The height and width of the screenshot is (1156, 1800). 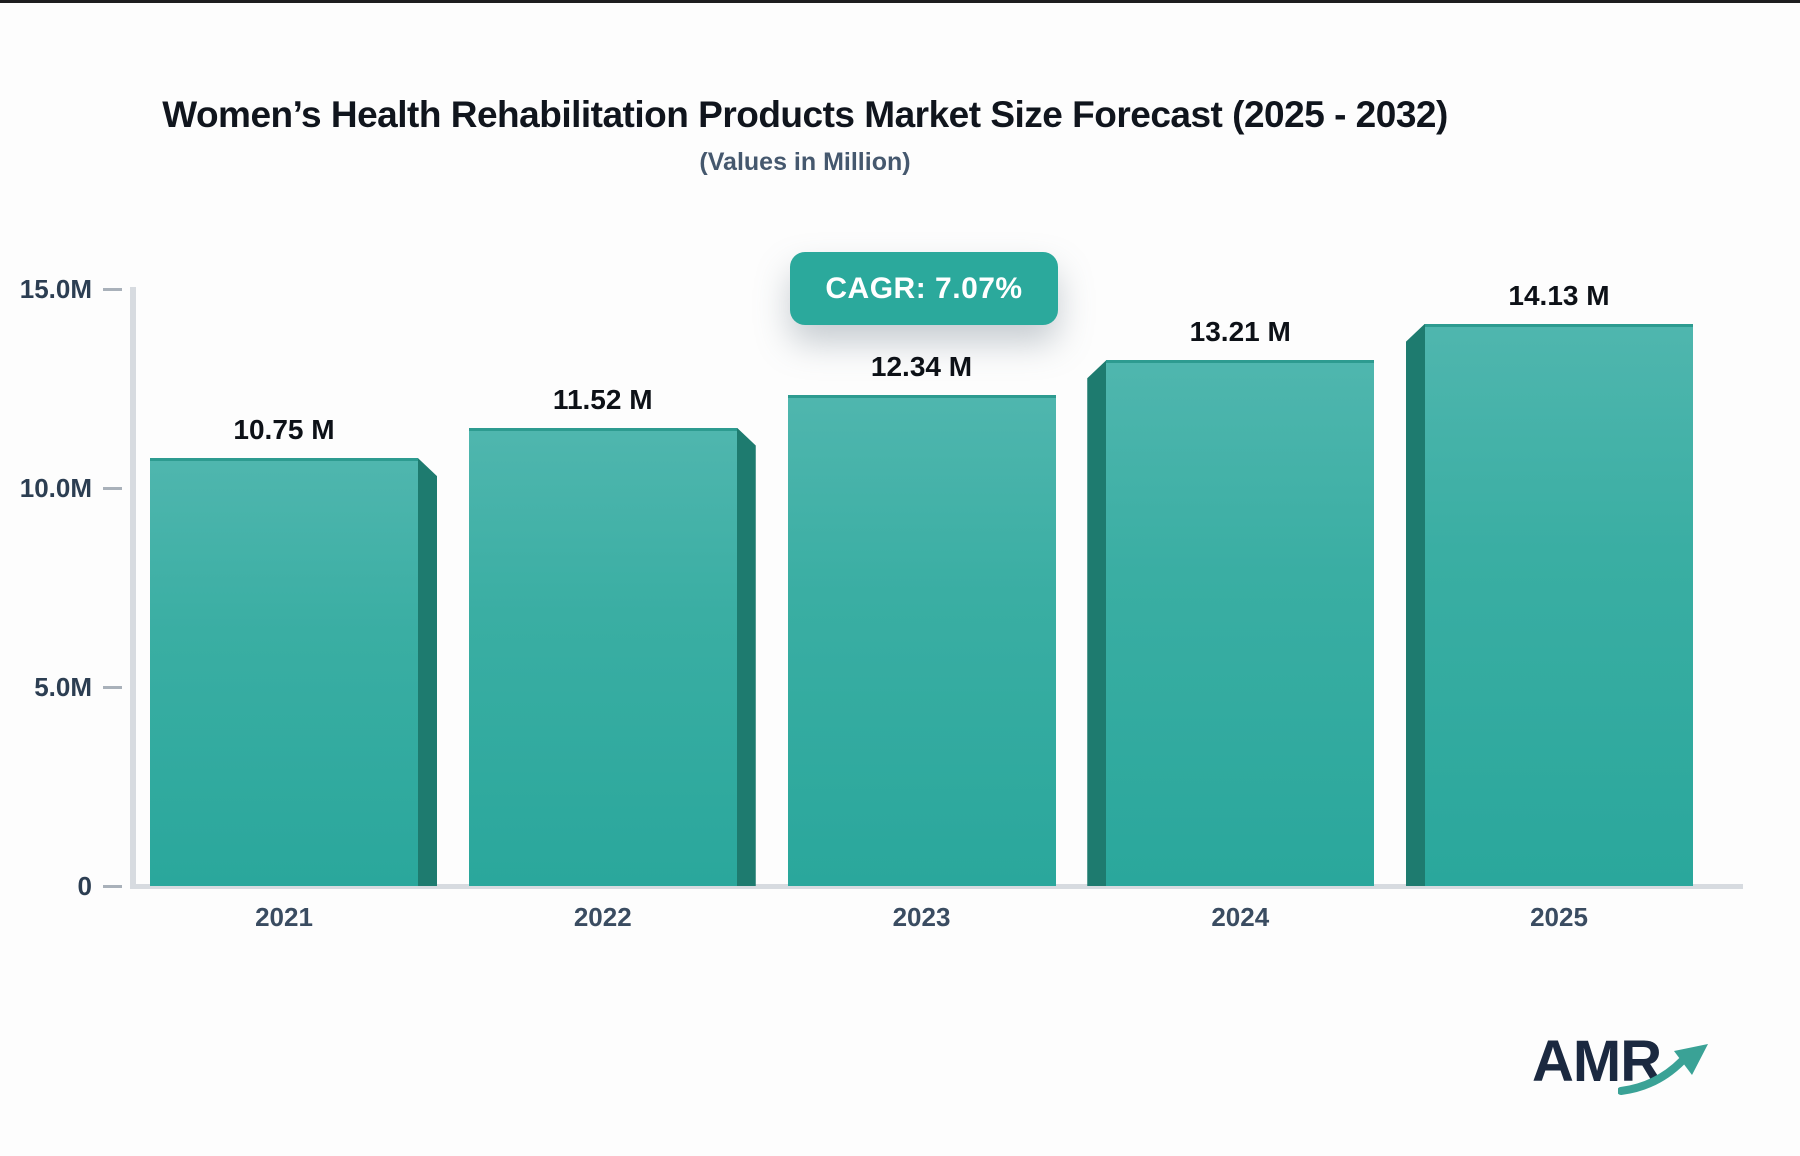 What do you see at coordinates (921, 917) in the screenshot?
I see `x-axis-category-label: 2023` at bounding box center [921, 917].